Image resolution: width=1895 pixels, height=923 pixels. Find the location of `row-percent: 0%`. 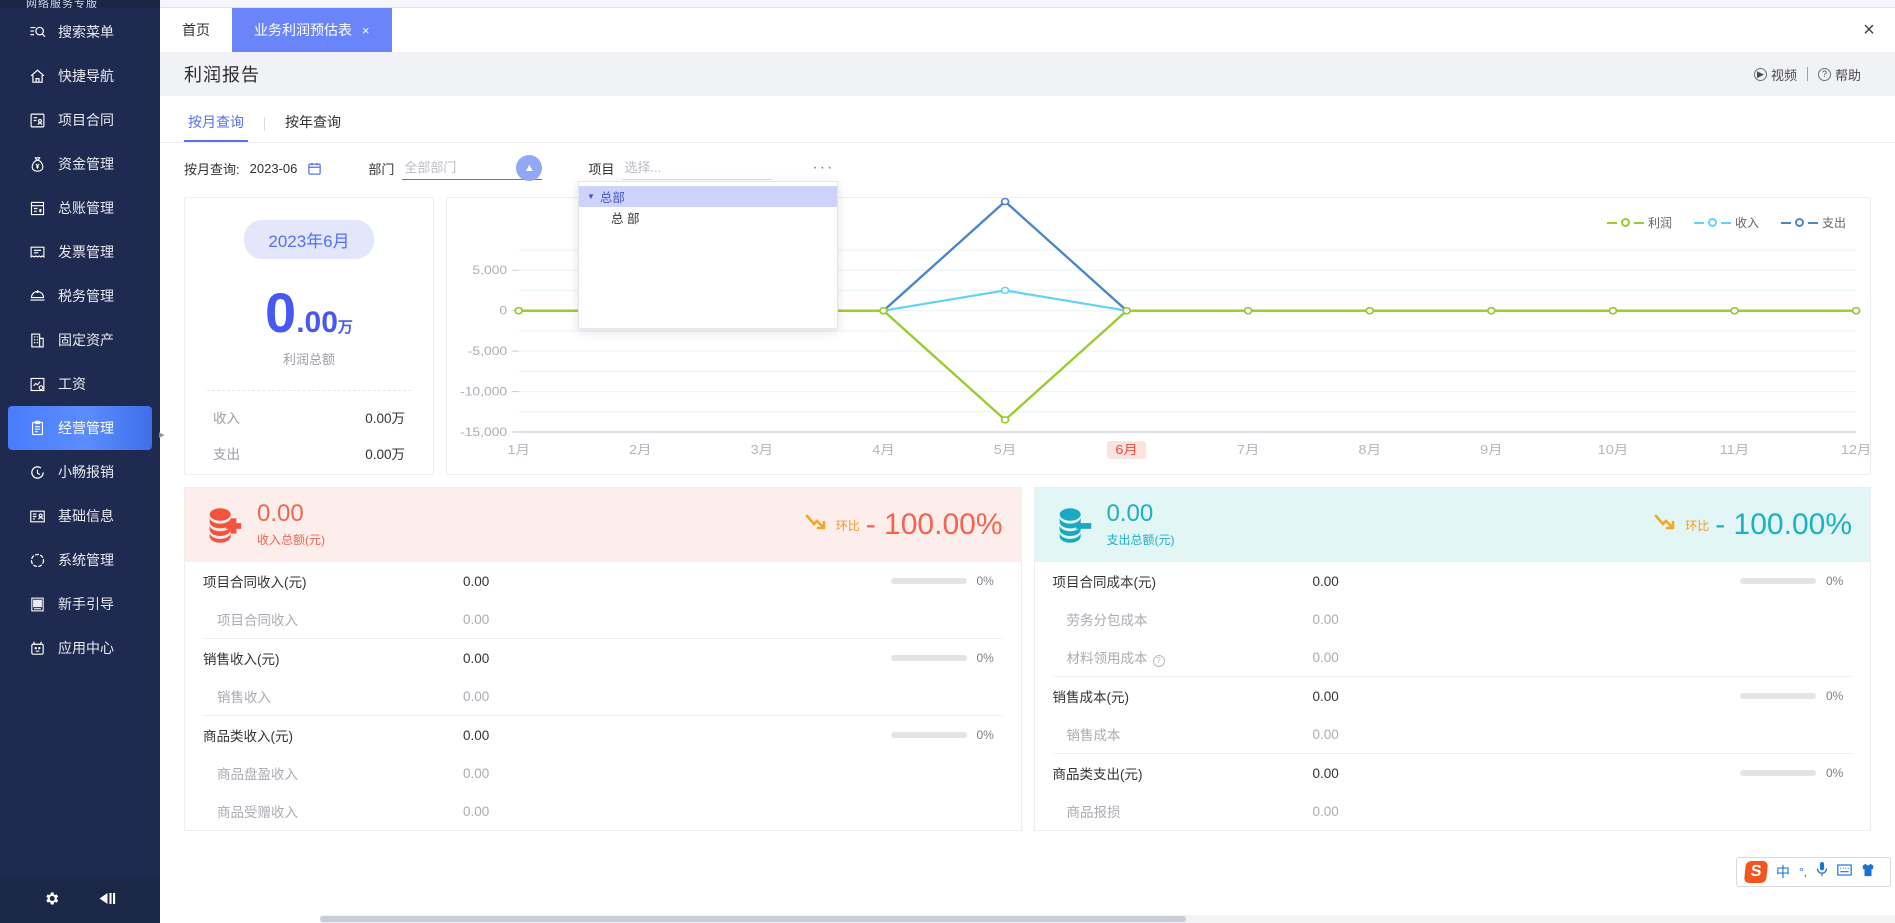

row-percent: 0% is located at coordinates (985, 658).